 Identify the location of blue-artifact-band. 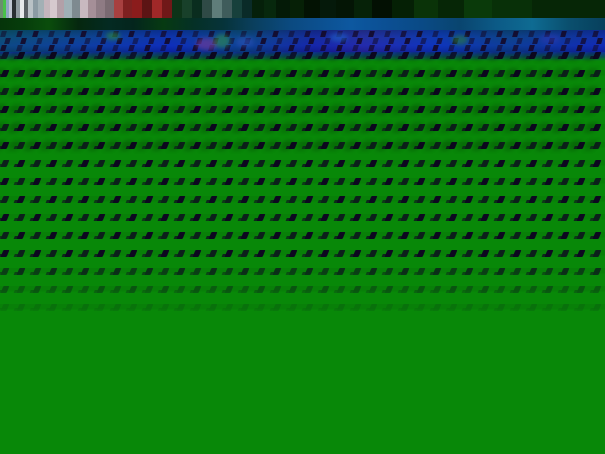
(302, 41).